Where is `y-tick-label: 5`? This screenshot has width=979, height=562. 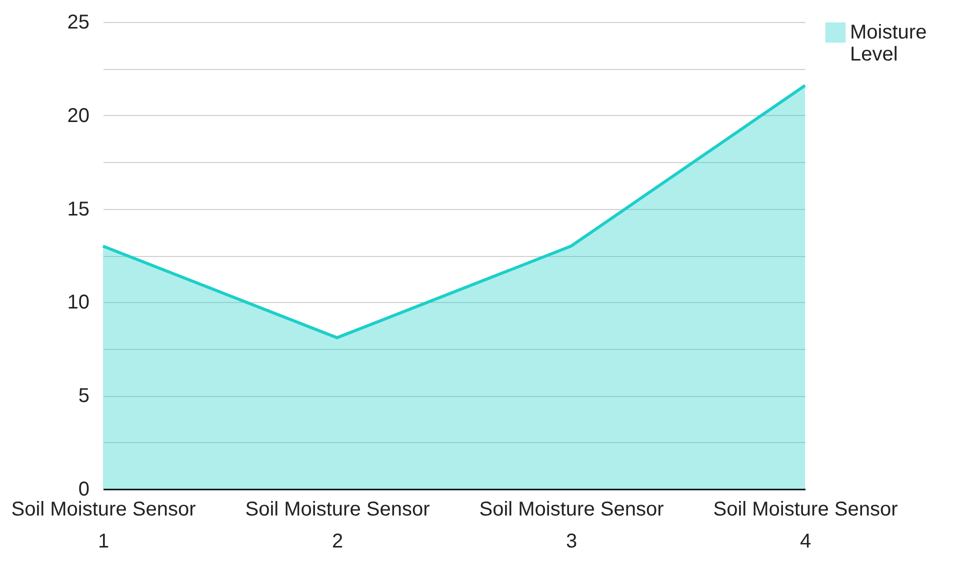 y-tick-label: 5 is located at coordinates (84, 396).